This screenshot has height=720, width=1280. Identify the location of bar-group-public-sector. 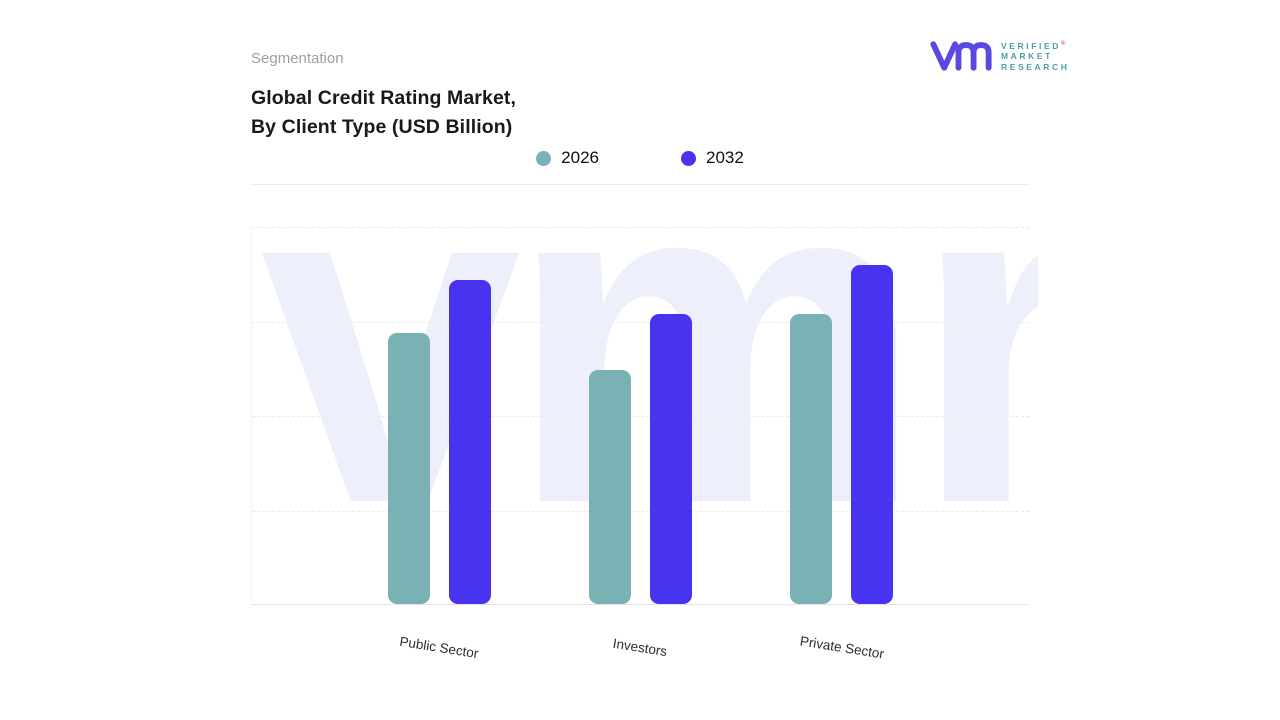
(439, 415).